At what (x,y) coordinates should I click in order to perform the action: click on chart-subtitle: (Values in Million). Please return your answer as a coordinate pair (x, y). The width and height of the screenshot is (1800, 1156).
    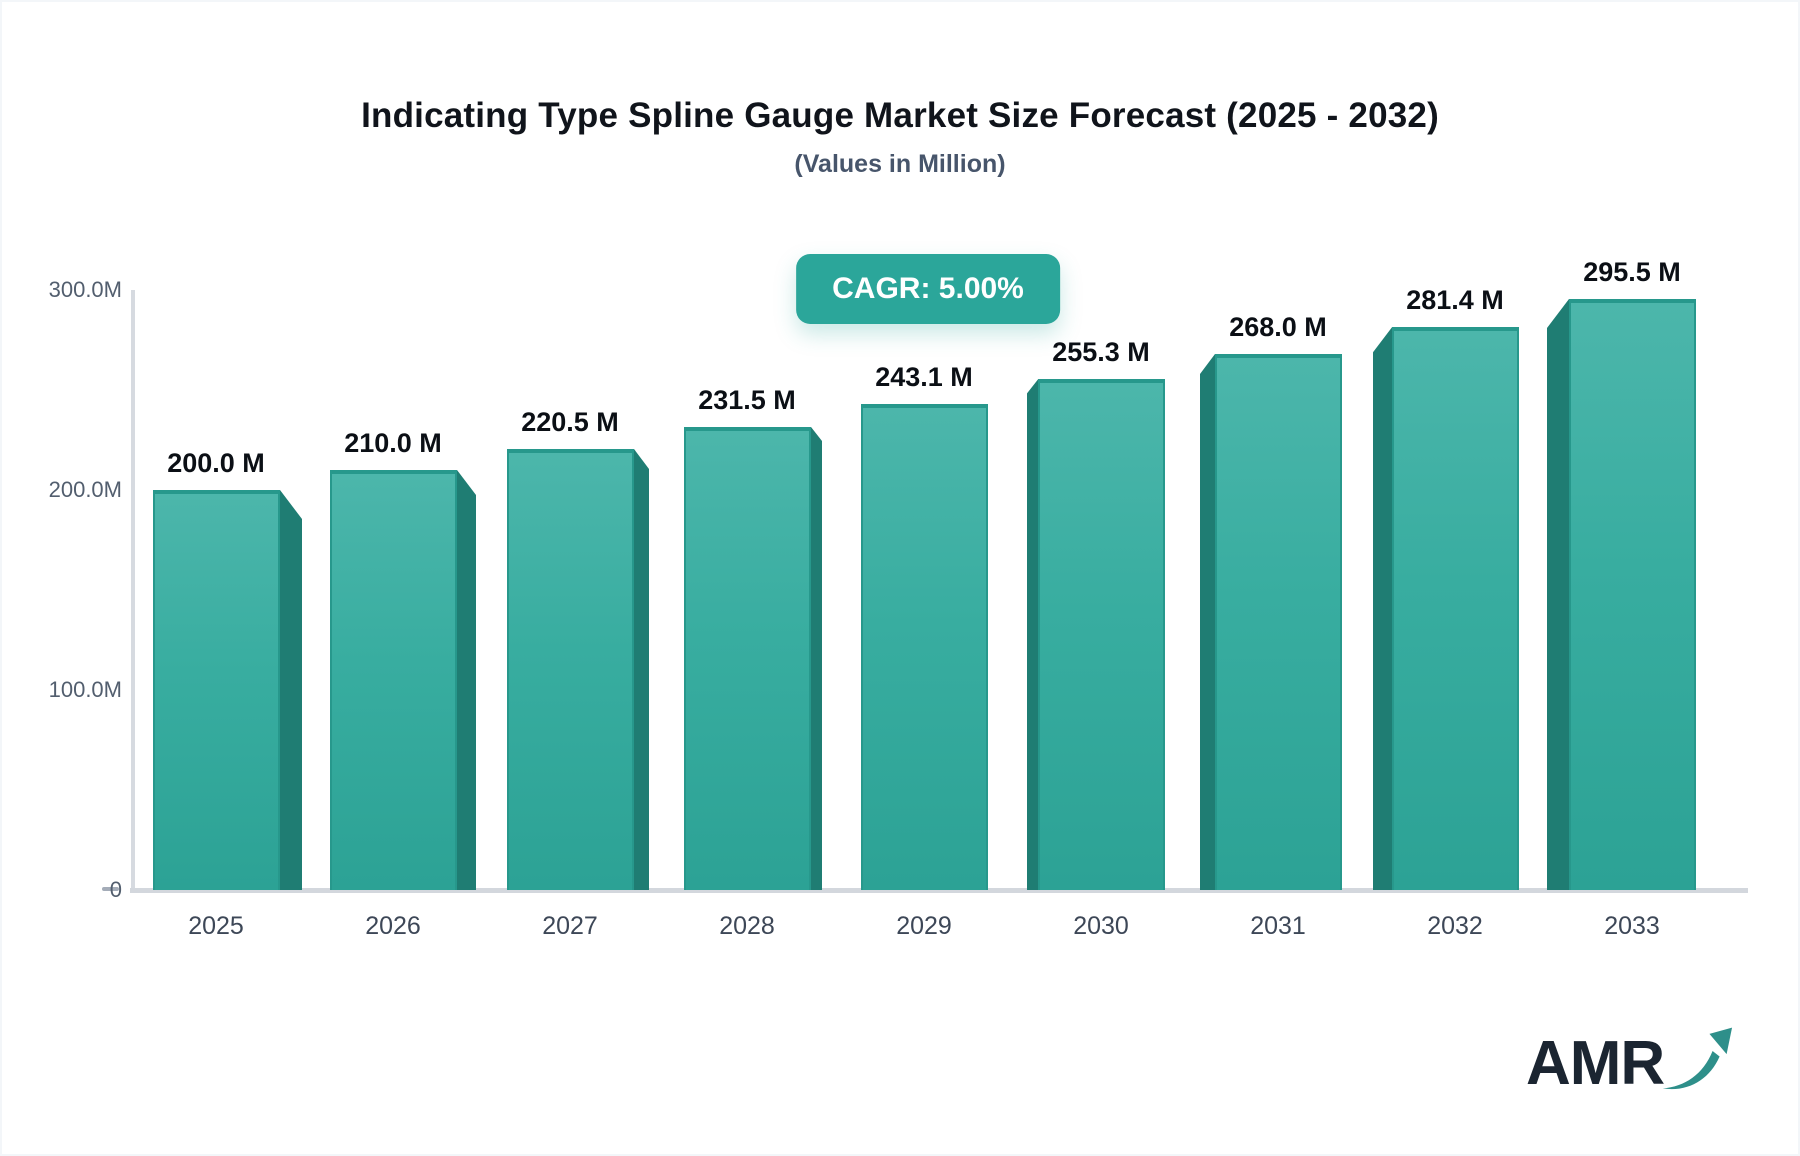
    Looking at the image, I should click on (900, 164).